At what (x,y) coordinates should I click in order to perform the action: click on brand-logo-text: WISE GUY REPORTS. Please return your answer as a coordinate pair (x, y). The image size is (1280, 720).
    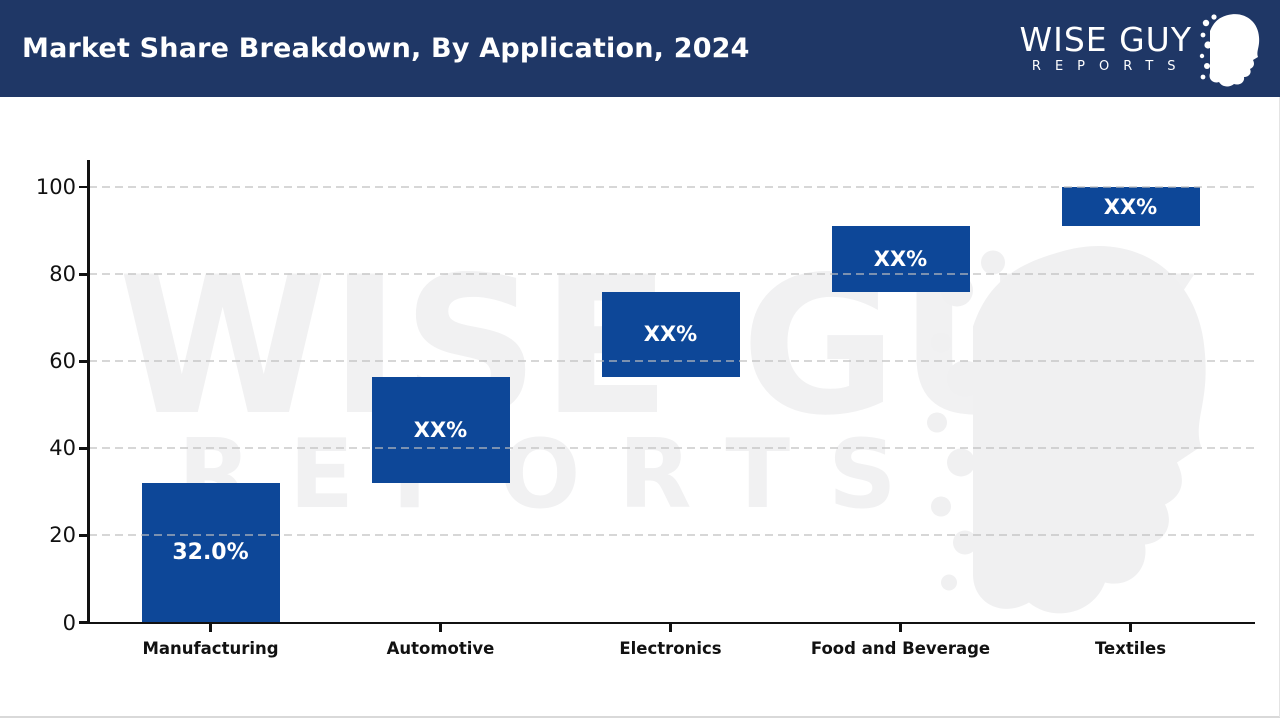
    Looking at the image, I should click on (1105, 47).